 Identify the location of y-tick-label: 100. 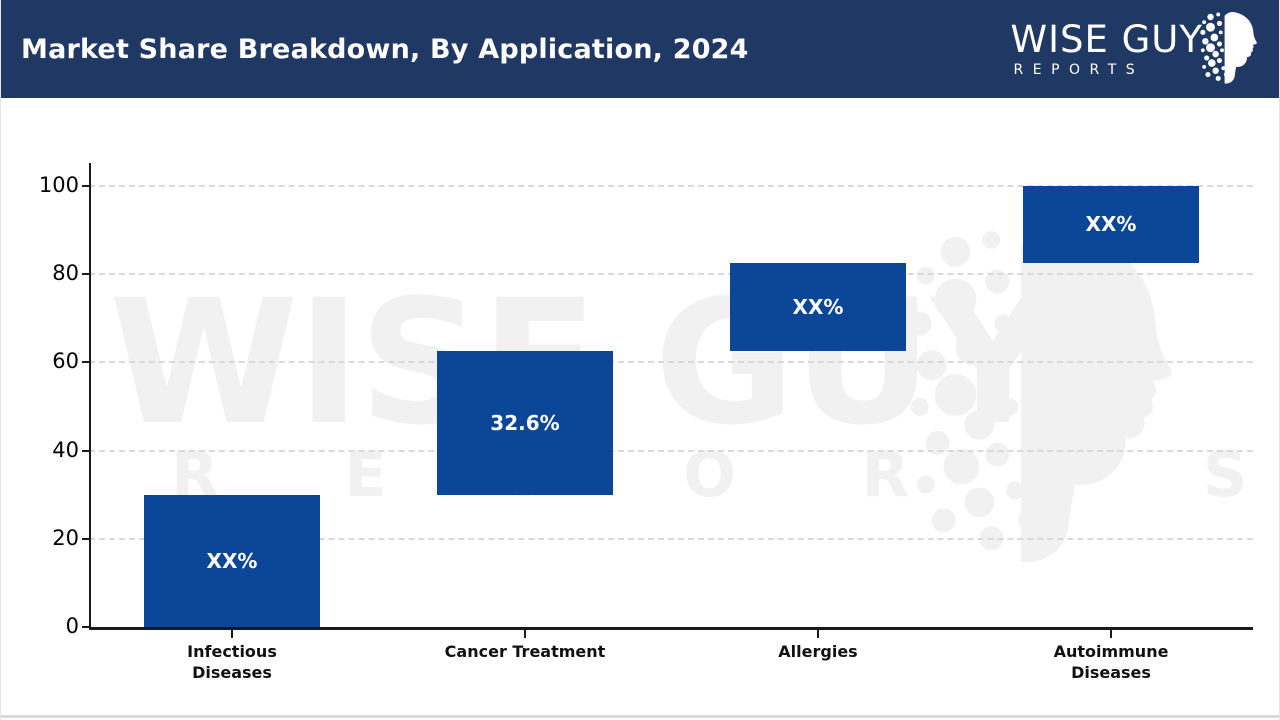
(58, 185).